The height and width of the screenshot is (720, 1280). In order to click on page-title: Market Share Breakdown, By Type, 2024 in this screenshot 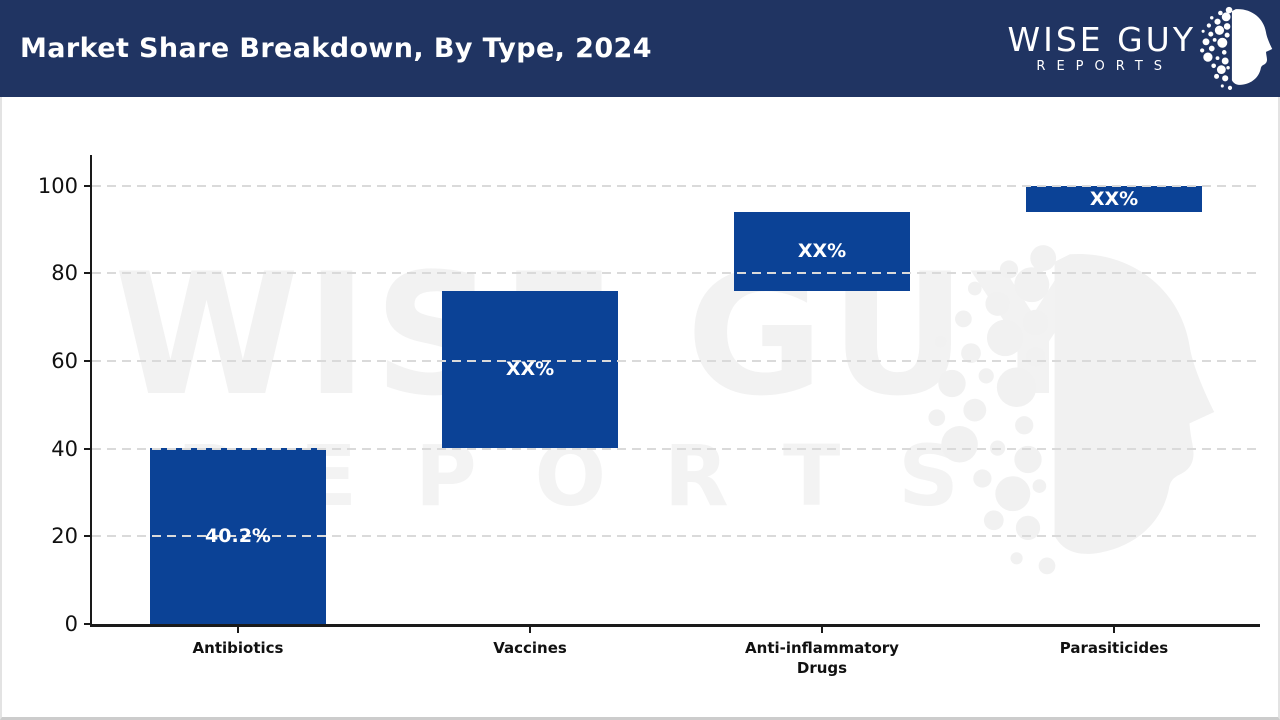, I will do `click(336, 48)`.